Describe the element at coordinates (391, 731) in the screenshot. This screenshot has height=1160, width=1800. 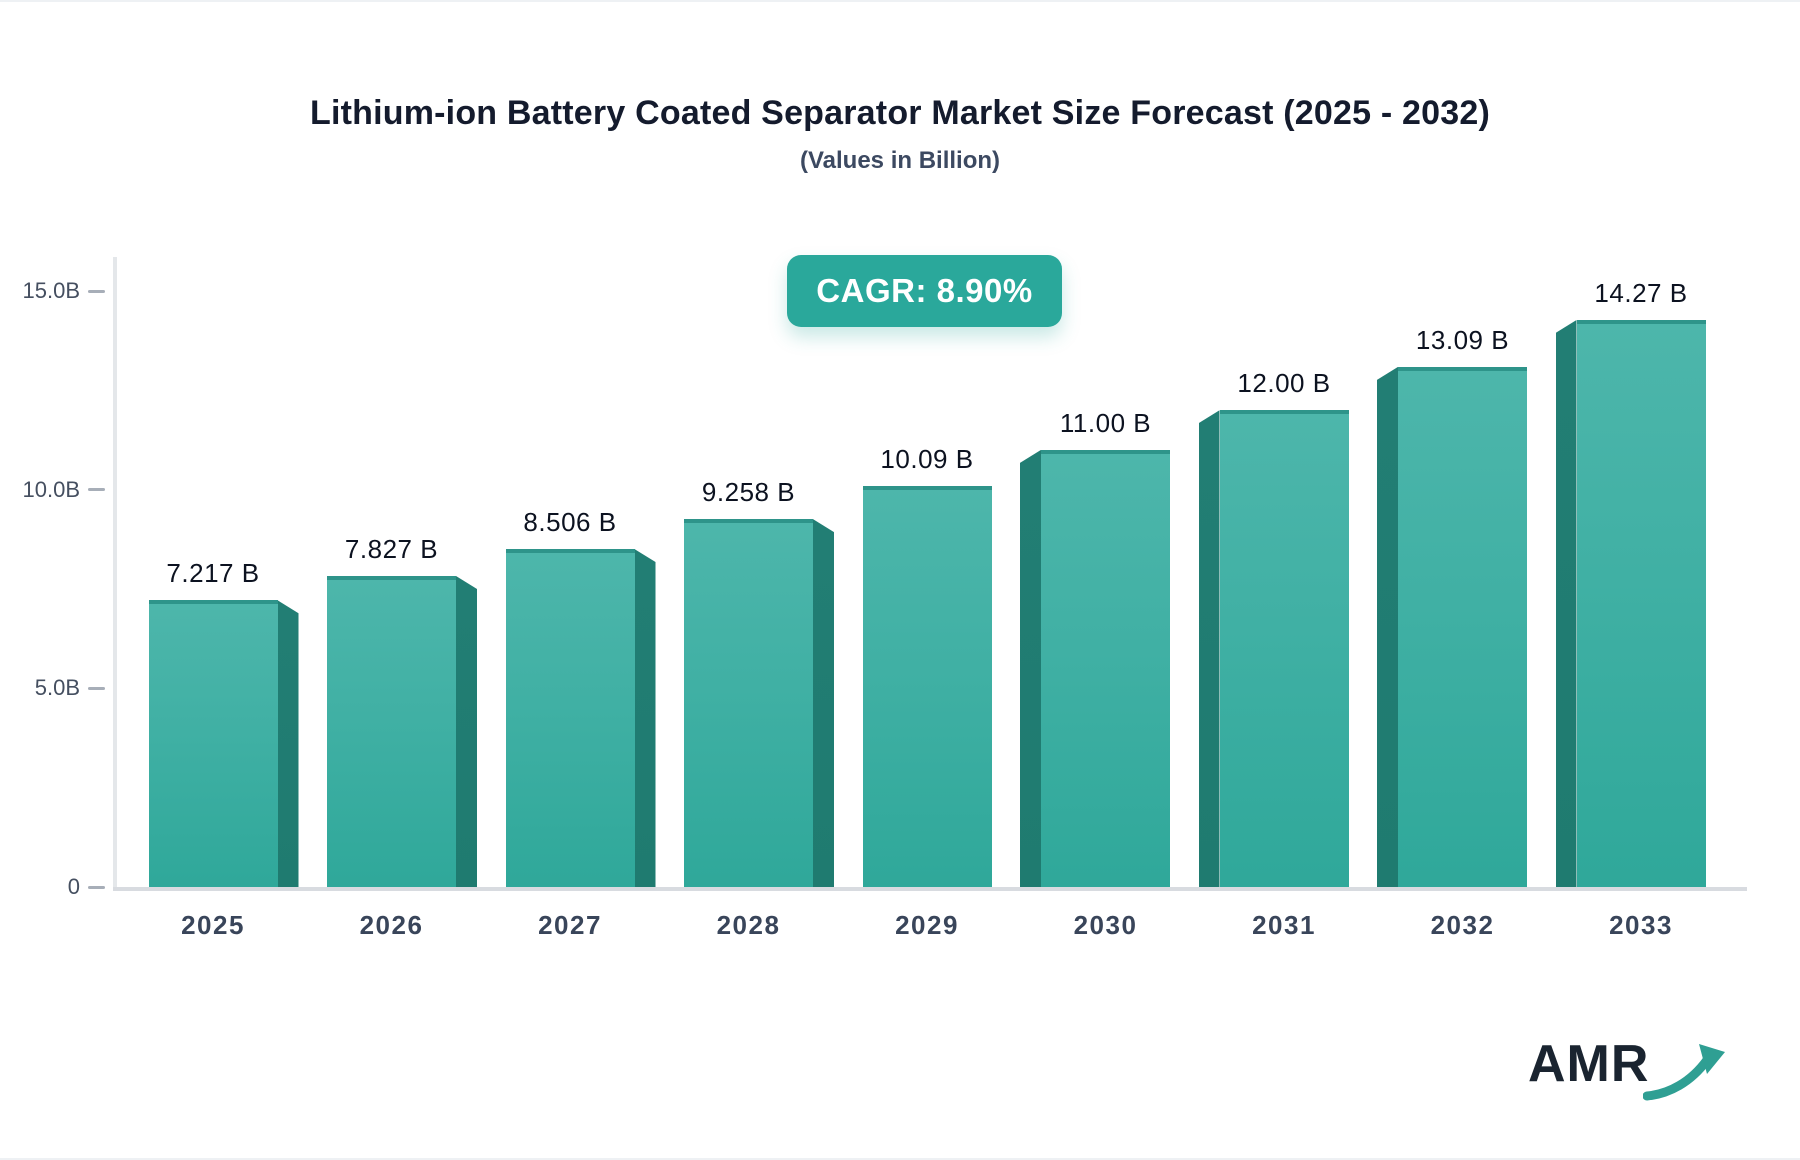
I see `bar-2026` at that location.